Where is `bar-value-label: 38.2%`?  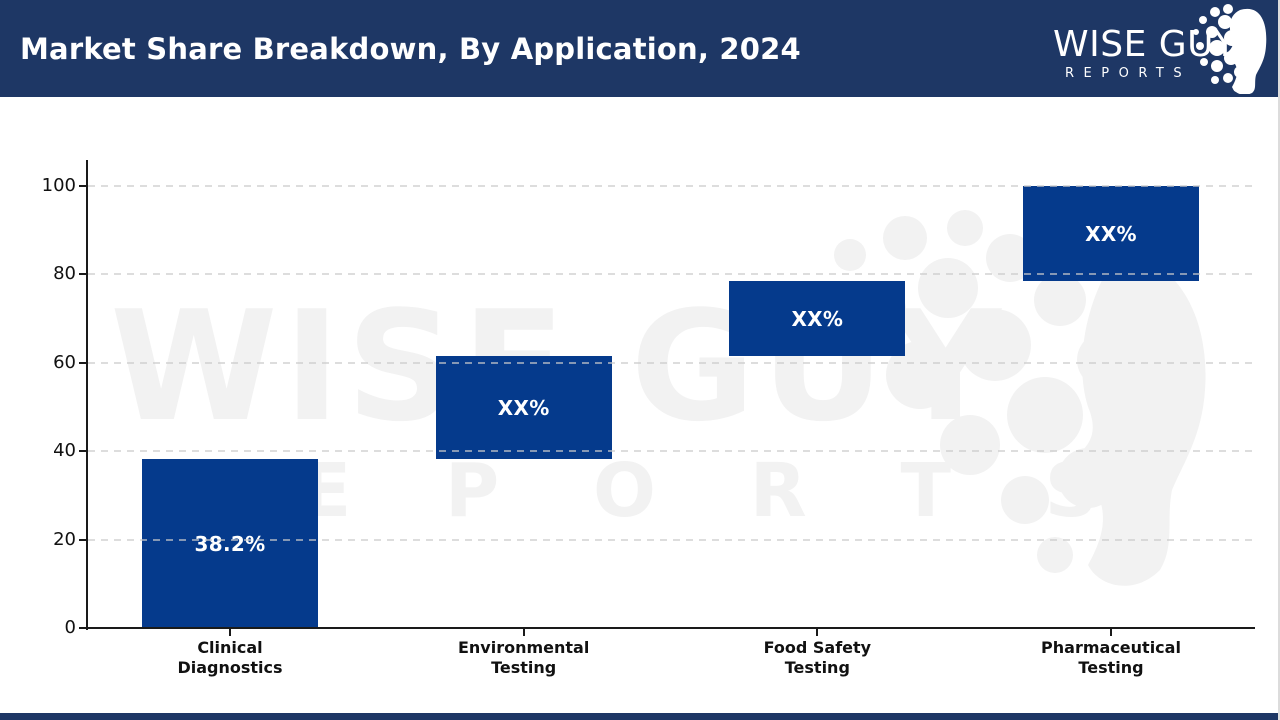 bar-value-label: 38.2% is located at coordinates (230, 543).